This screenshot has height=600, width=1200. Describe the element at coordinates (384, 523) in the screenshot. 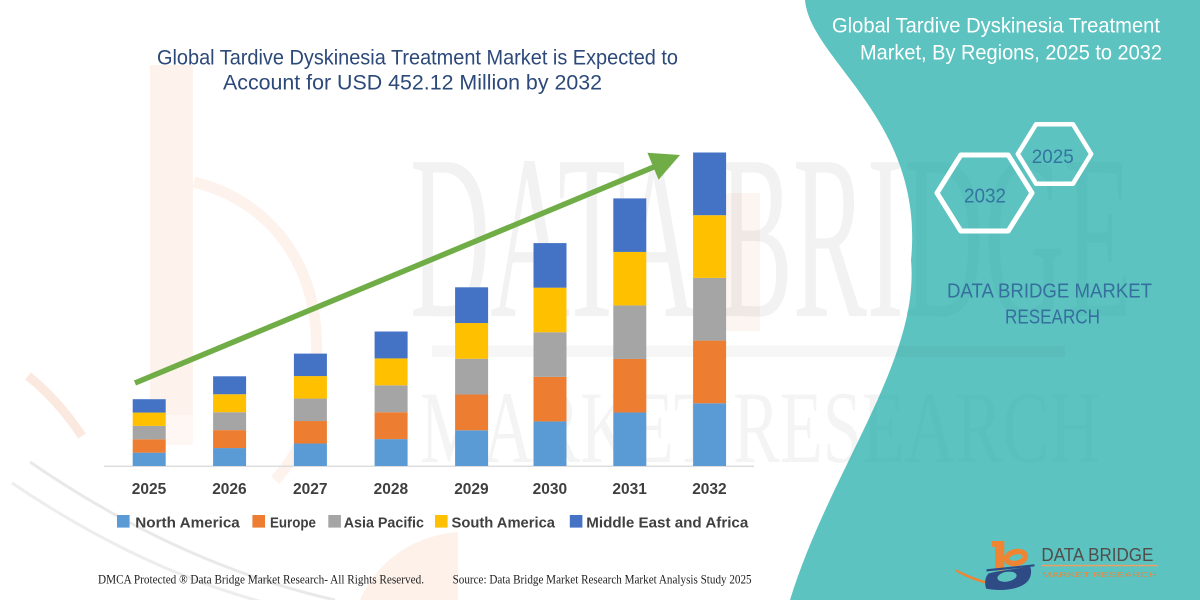

I see `svg-text: Asia Pacific` at that location.